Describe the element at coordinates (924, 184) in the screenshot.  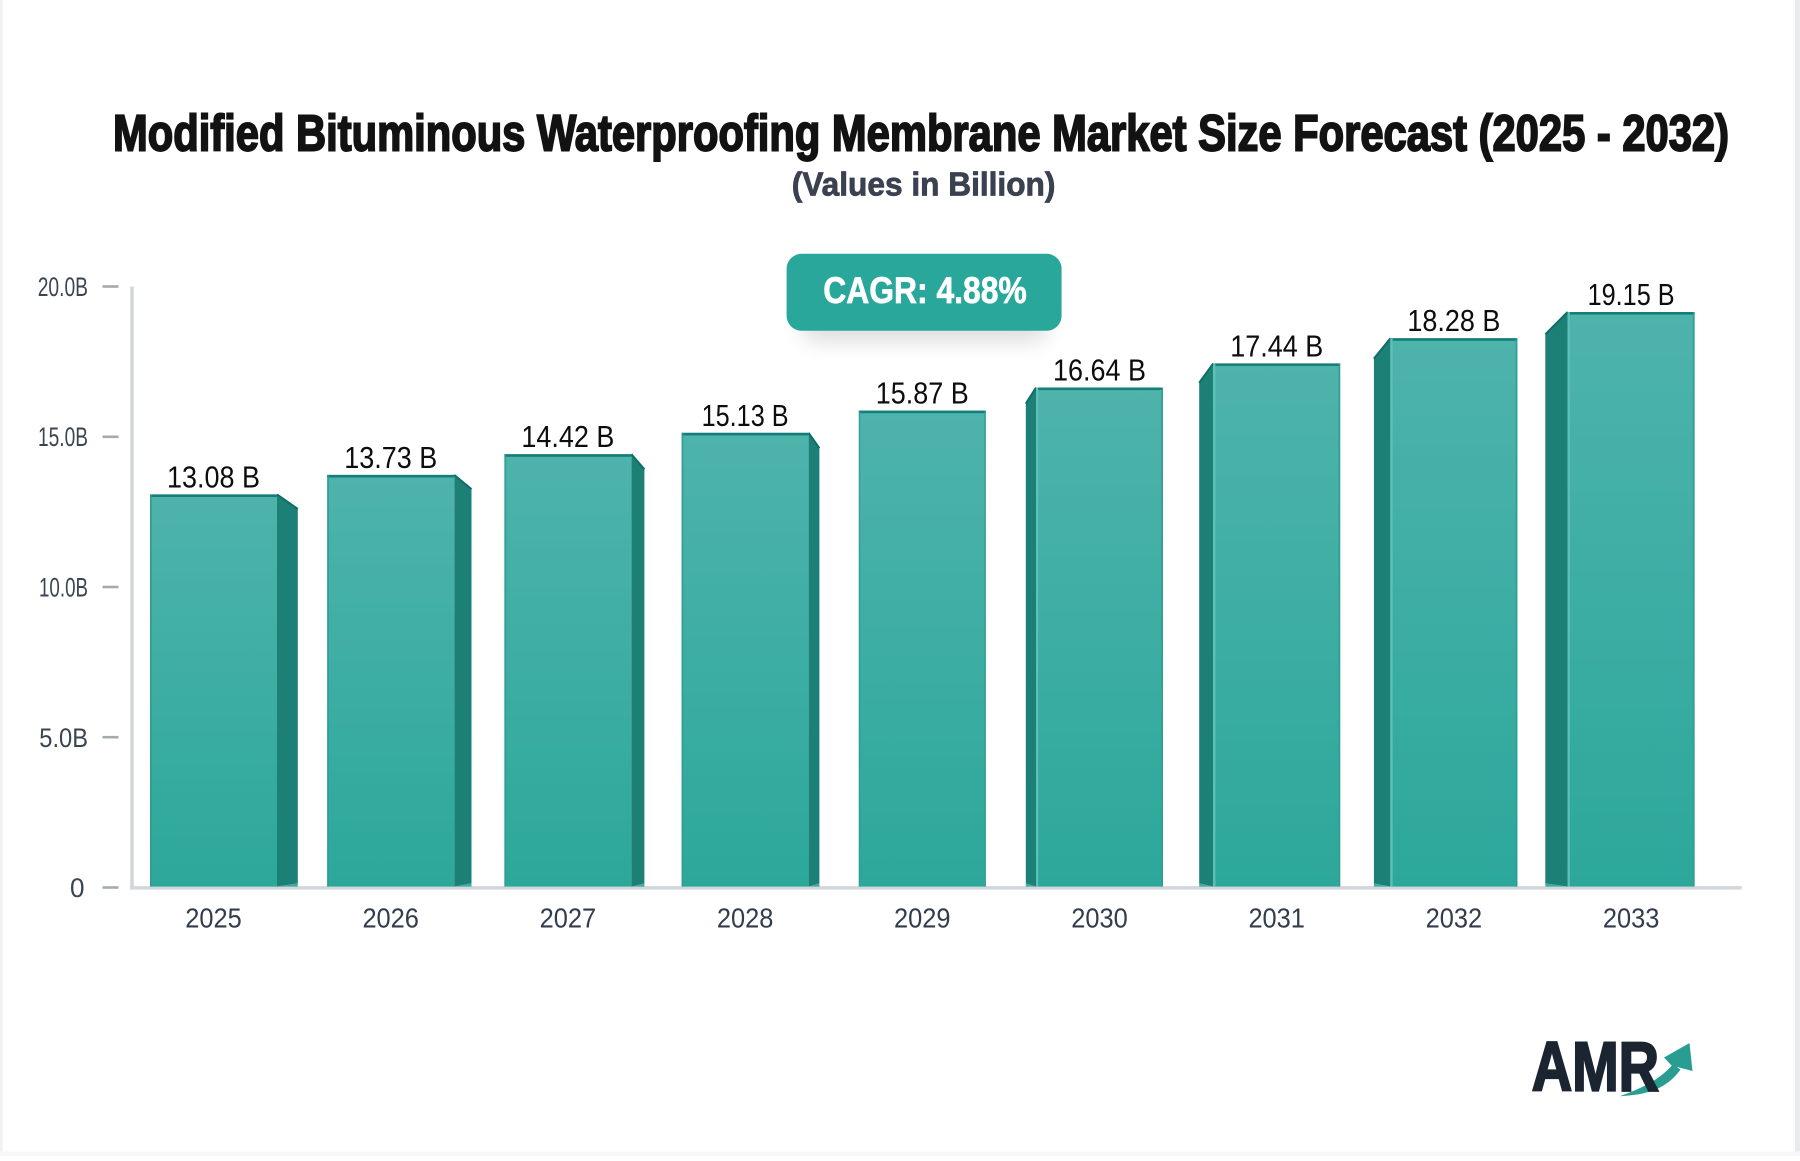
I see `svg-text: (Values in Billion)` at that location.